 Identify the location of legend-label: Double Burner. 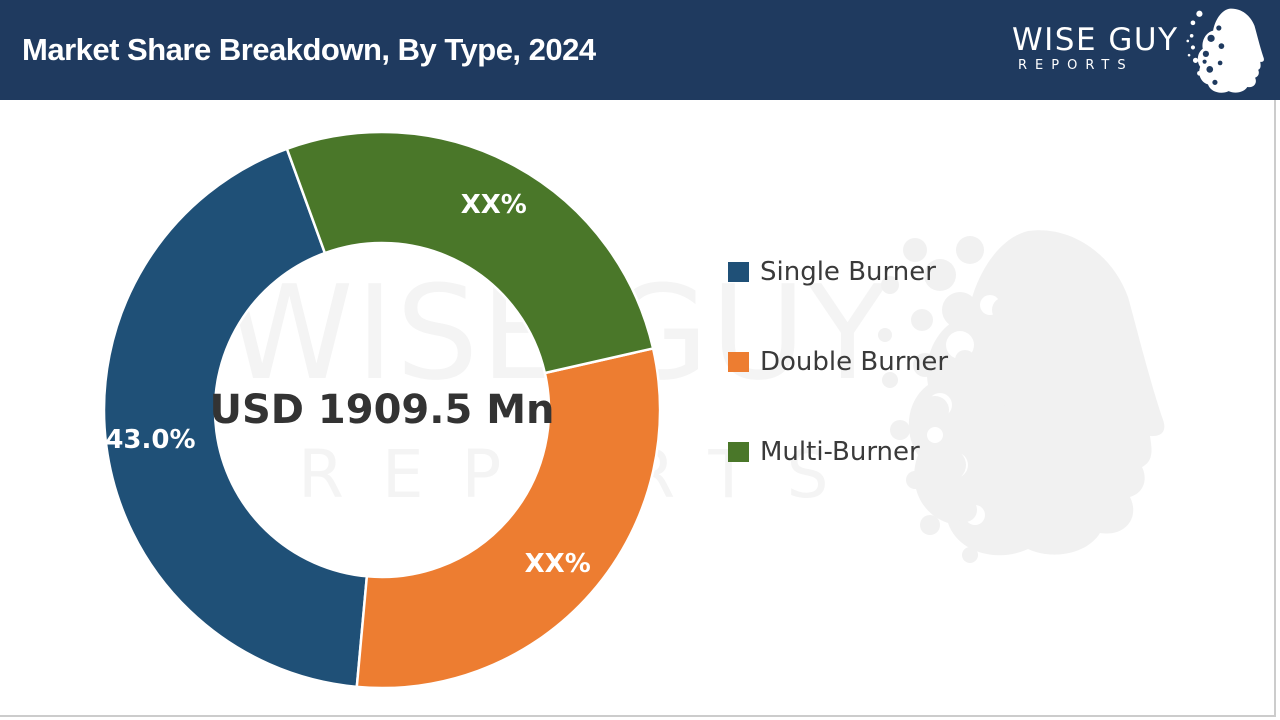
(854, 362).